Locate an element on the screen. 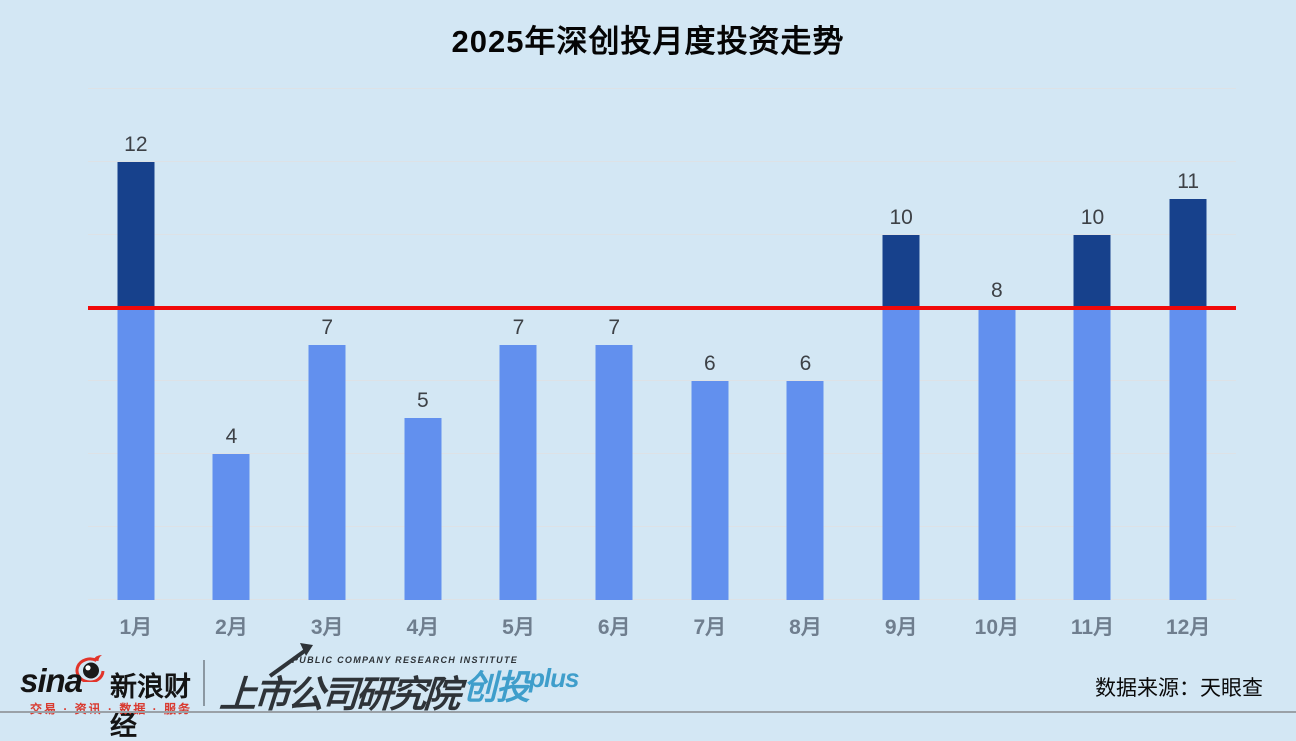  product-name-cn: 创投 is located at coordinates (496, 688).